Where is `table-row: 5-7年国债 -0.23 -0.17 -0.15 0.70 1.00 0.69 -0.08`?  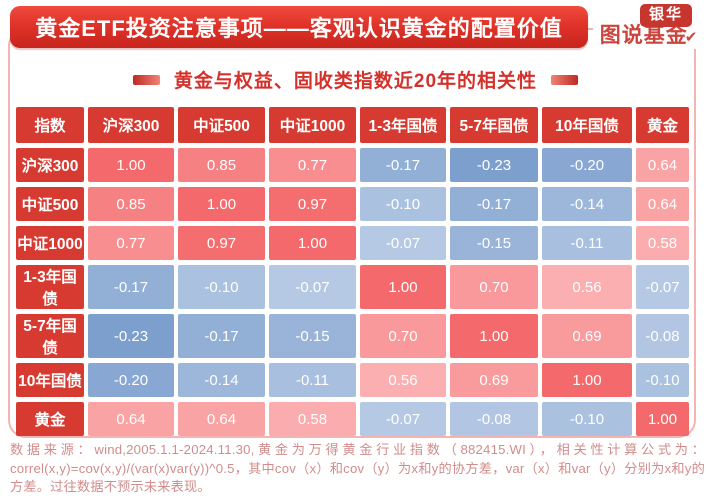 table-row: 5-7年国债 -0.23 -0.17 -0.15 0.70 1.00 0.69 -0.08 is located at coordinates (352, 336).